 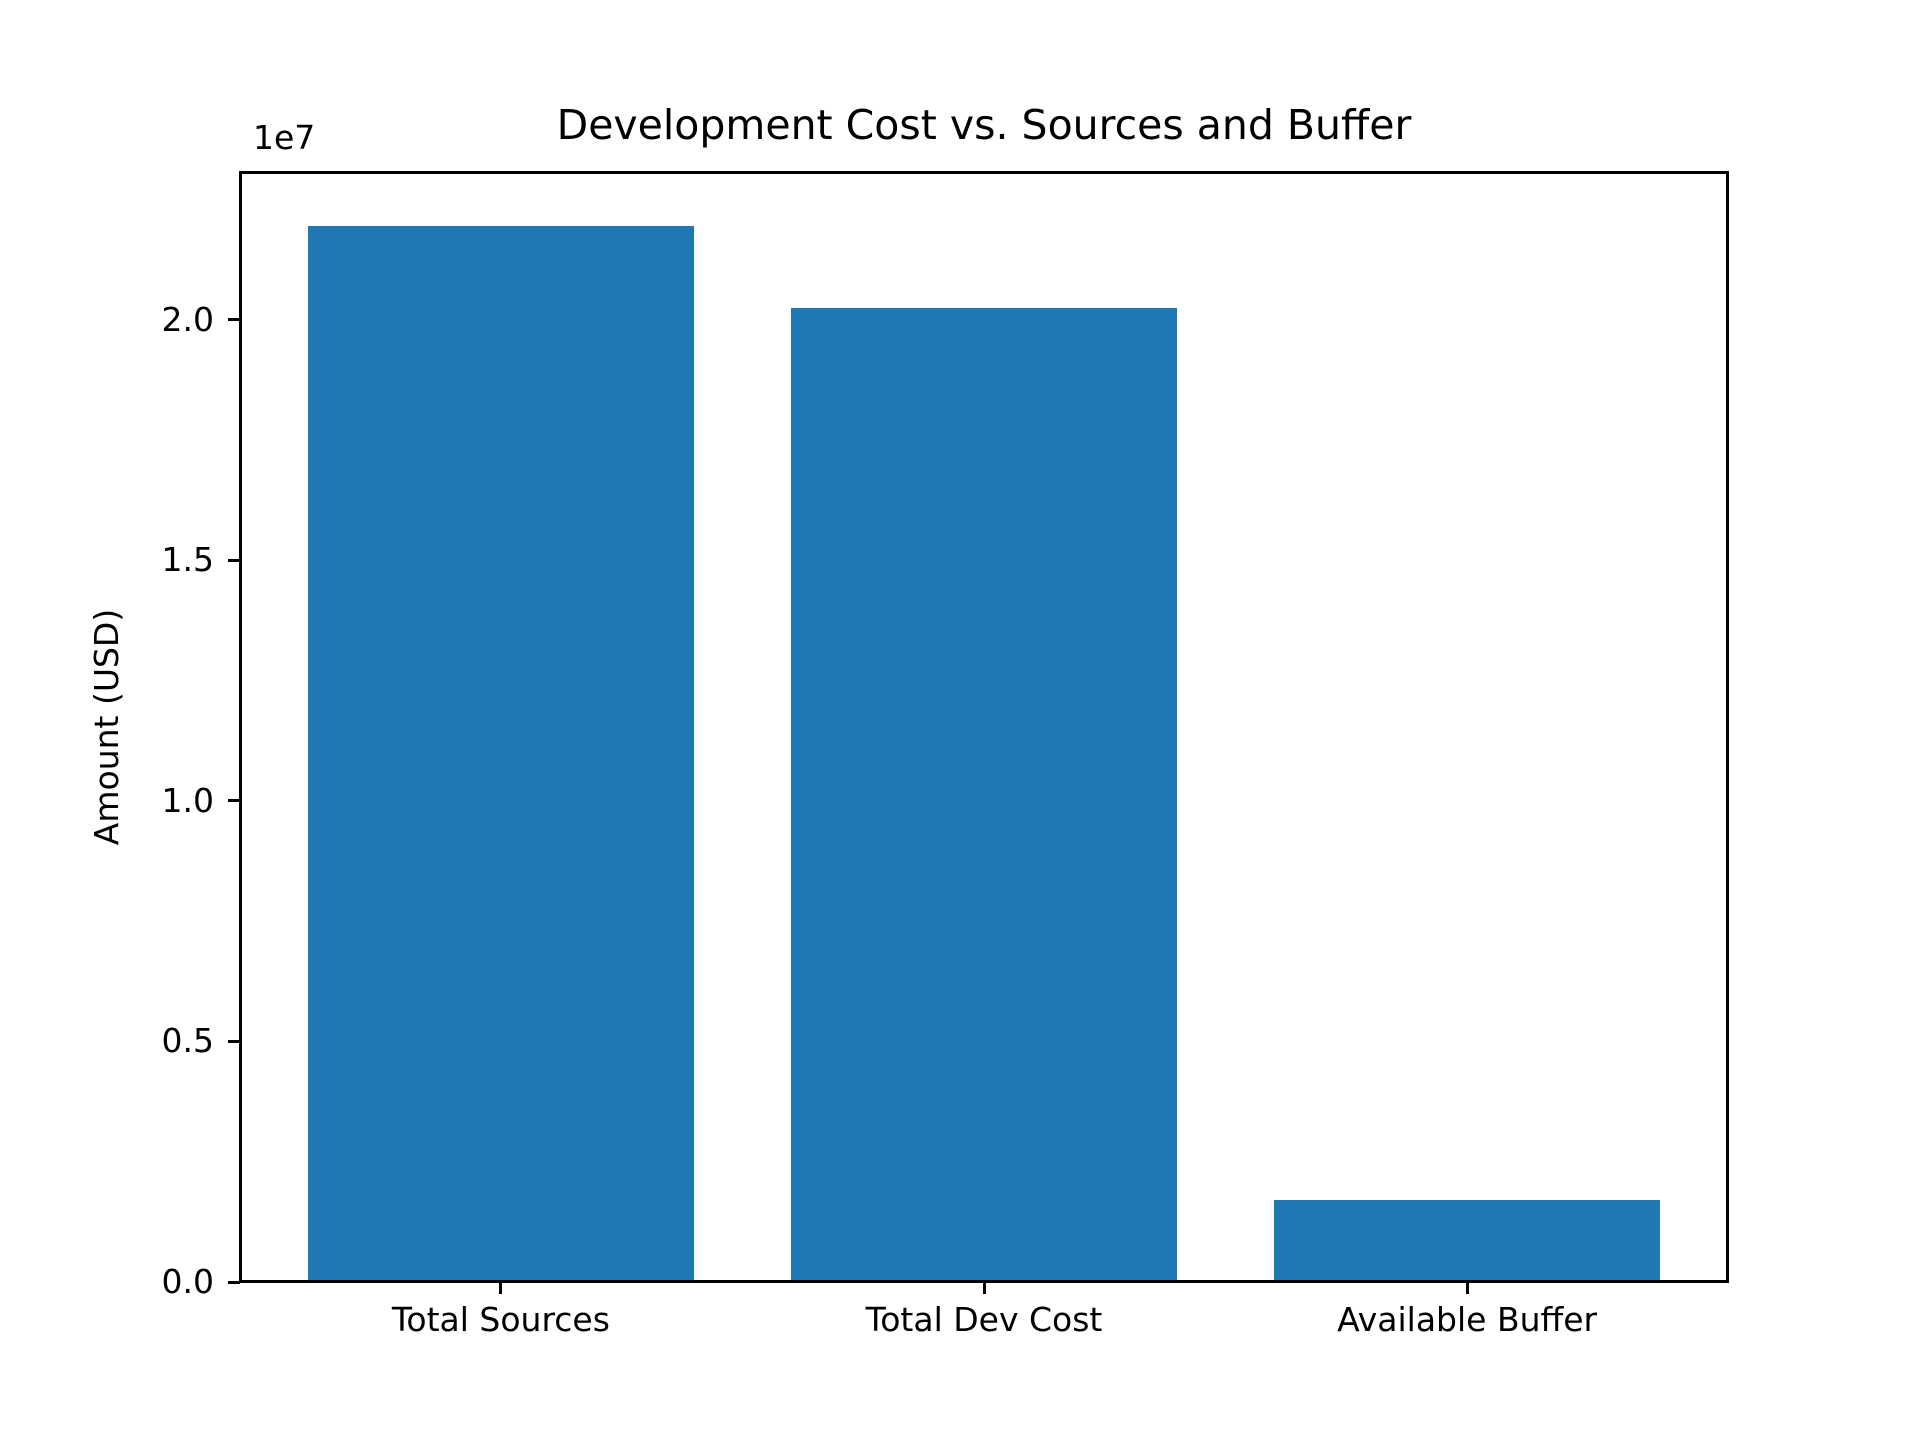 What do you see at coordinates (187, 1041) in the screenshot?
I see `y-tick-label: 0.5` at bounding box center [187, 1041].